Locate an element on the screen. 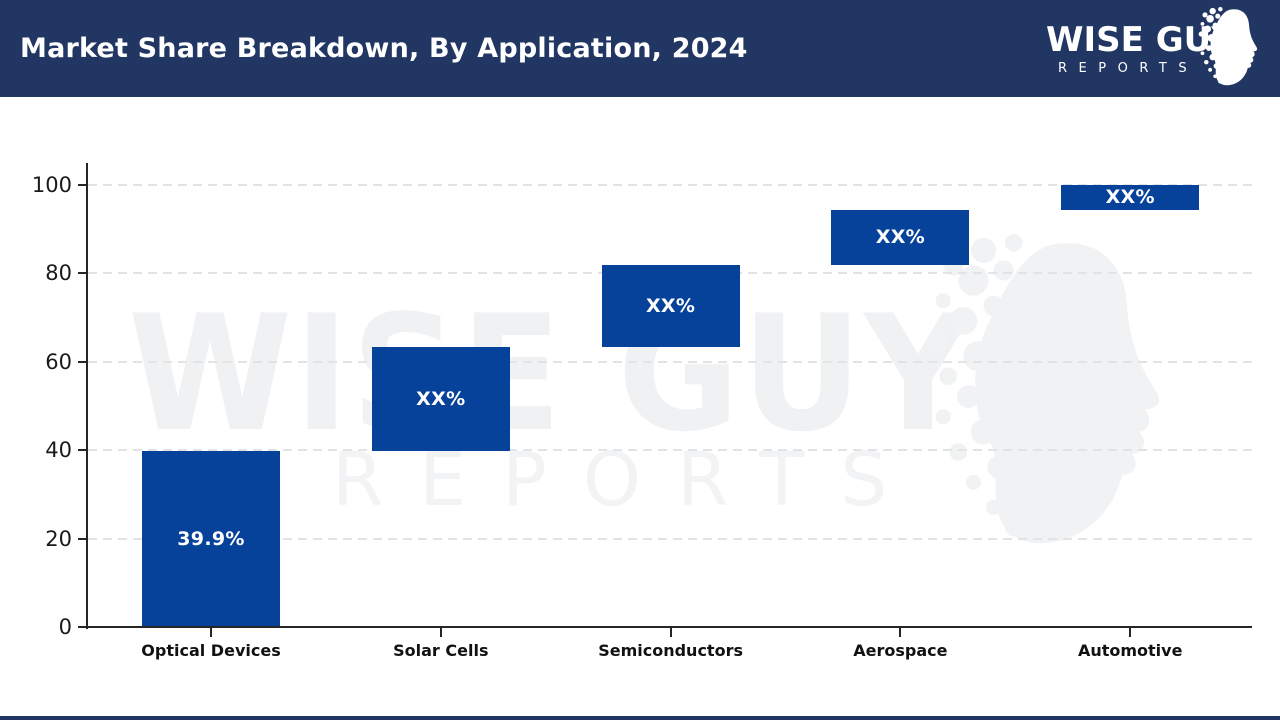 This screenshot has height=720, width=1280. logo-reports-text: REPORTS is located at coordinates (1128, 68).